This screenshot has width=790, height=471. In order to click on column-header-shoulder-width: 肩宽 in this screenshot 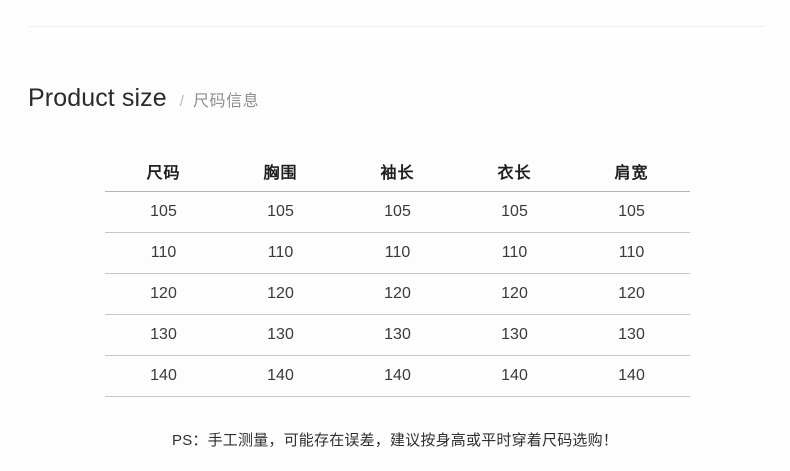, I will do `click(631, 171)`.